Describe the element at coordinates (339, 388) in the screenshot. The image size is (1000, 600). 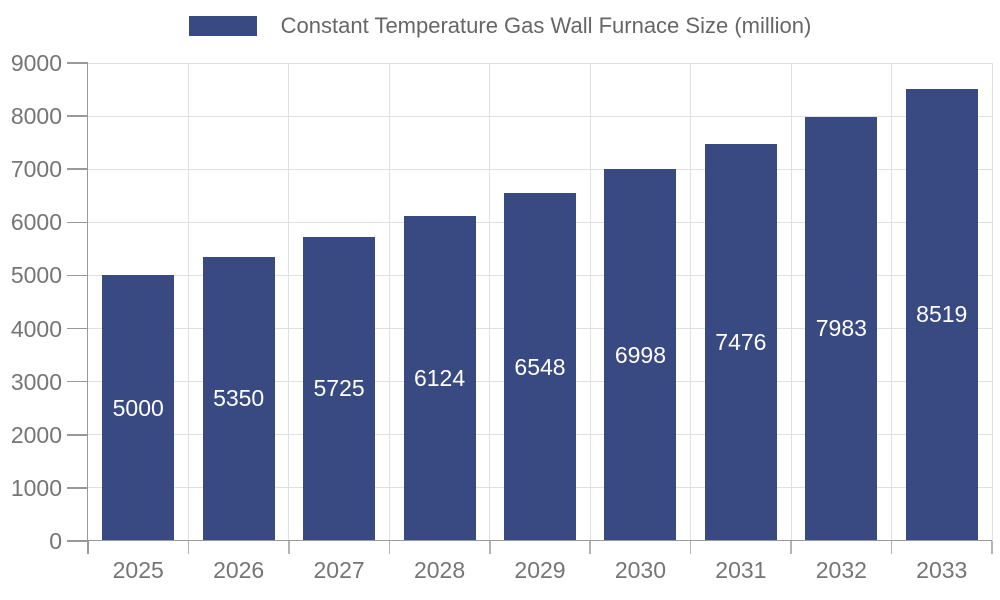
I see `bar-2027` at that location.